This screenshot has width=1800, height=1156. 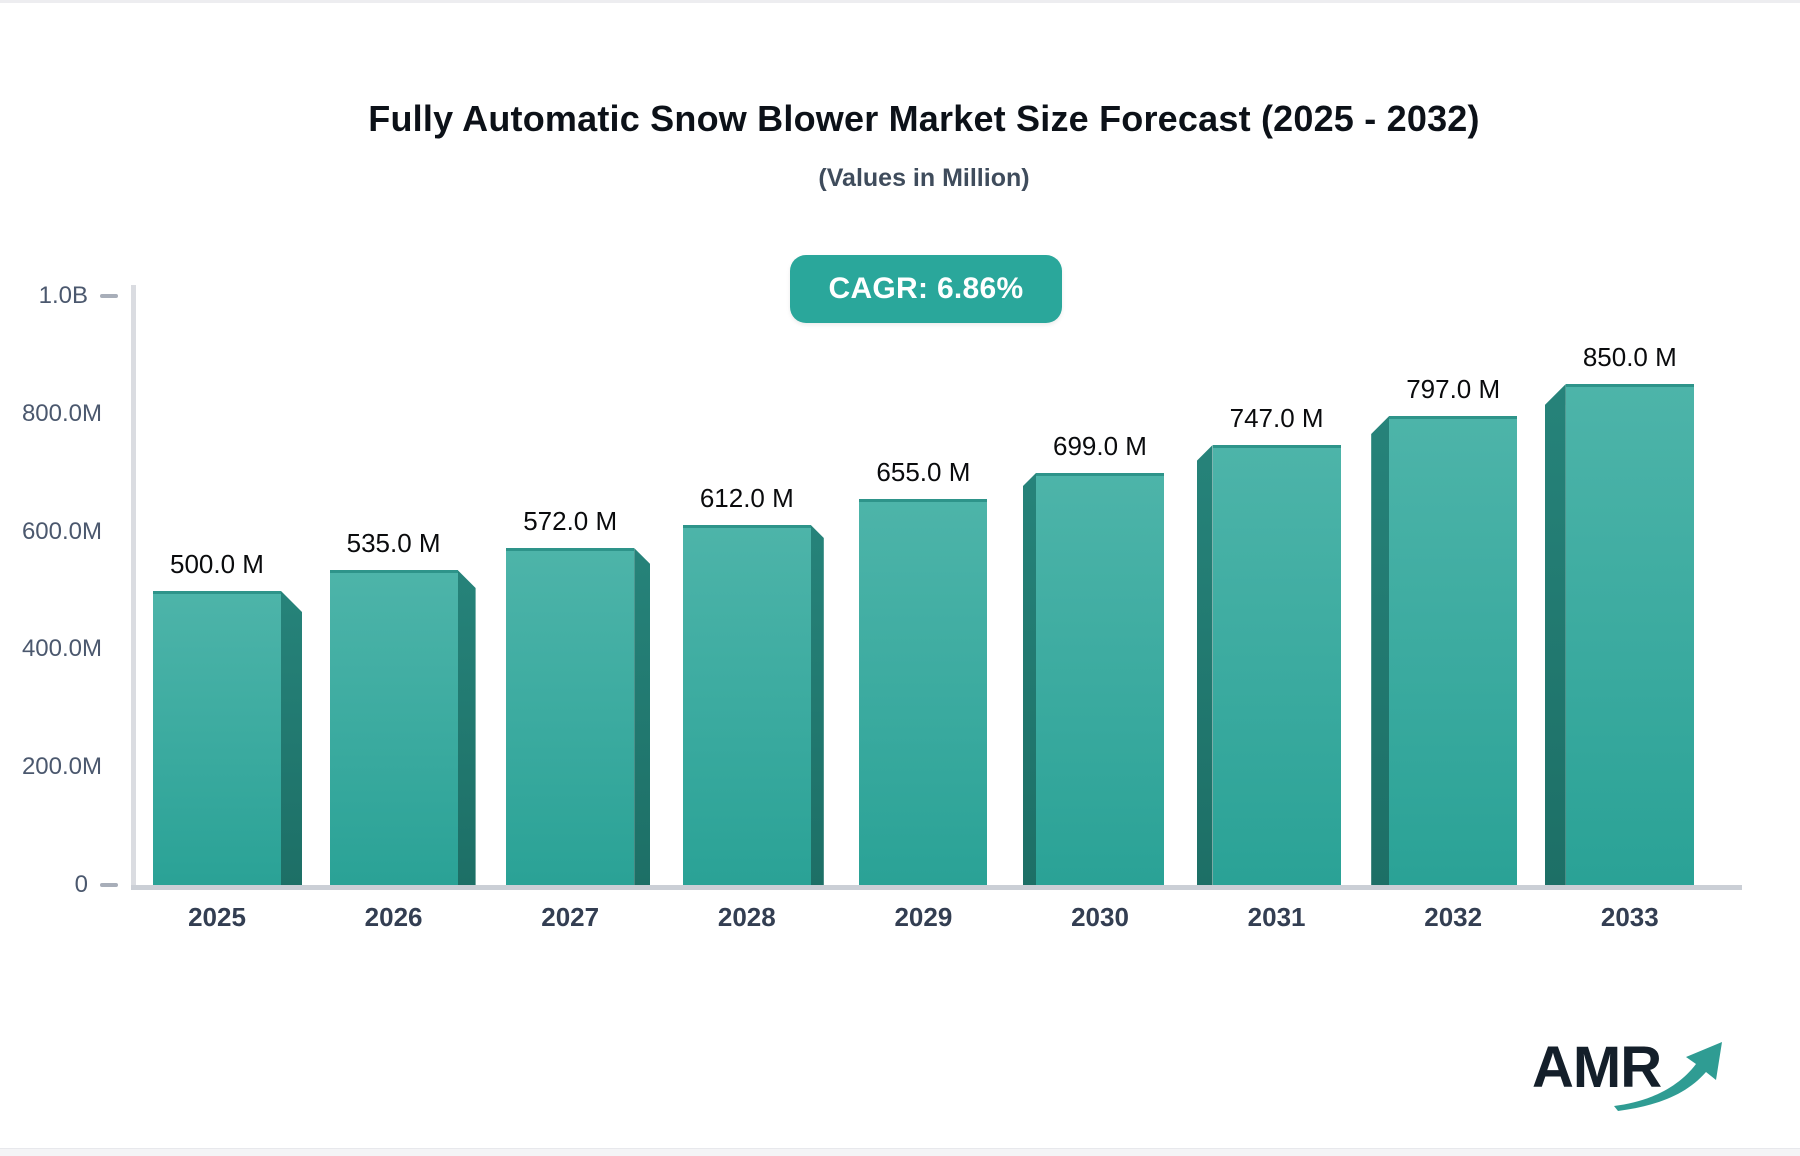 What do you see at coordinates (393, 727) in the screenshot?
I see `bar-2026` at bounding box center [393, 727].